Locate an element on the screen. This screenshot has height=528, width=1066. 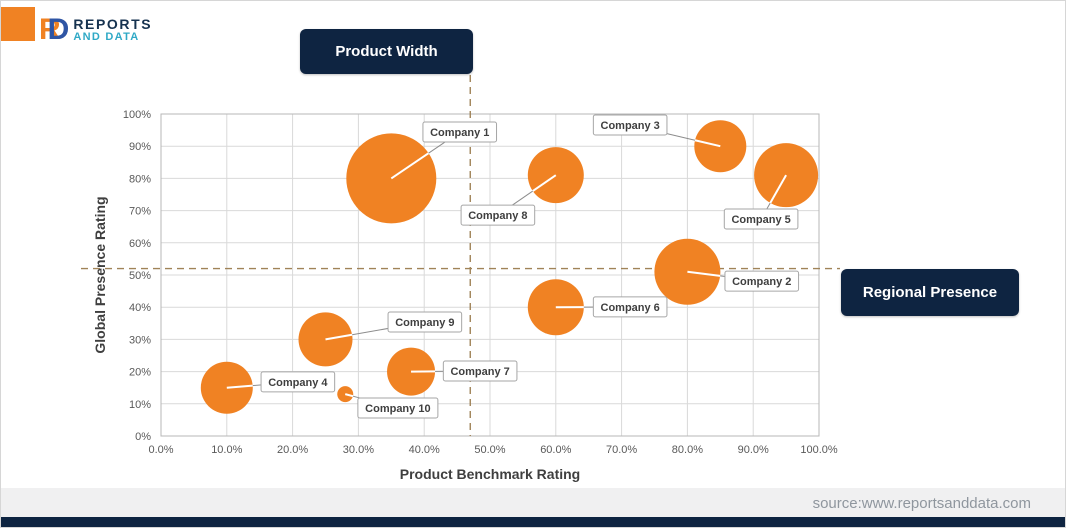
brand-logo-text: REPORTS AND DATA is located at coordinates (112, 30).